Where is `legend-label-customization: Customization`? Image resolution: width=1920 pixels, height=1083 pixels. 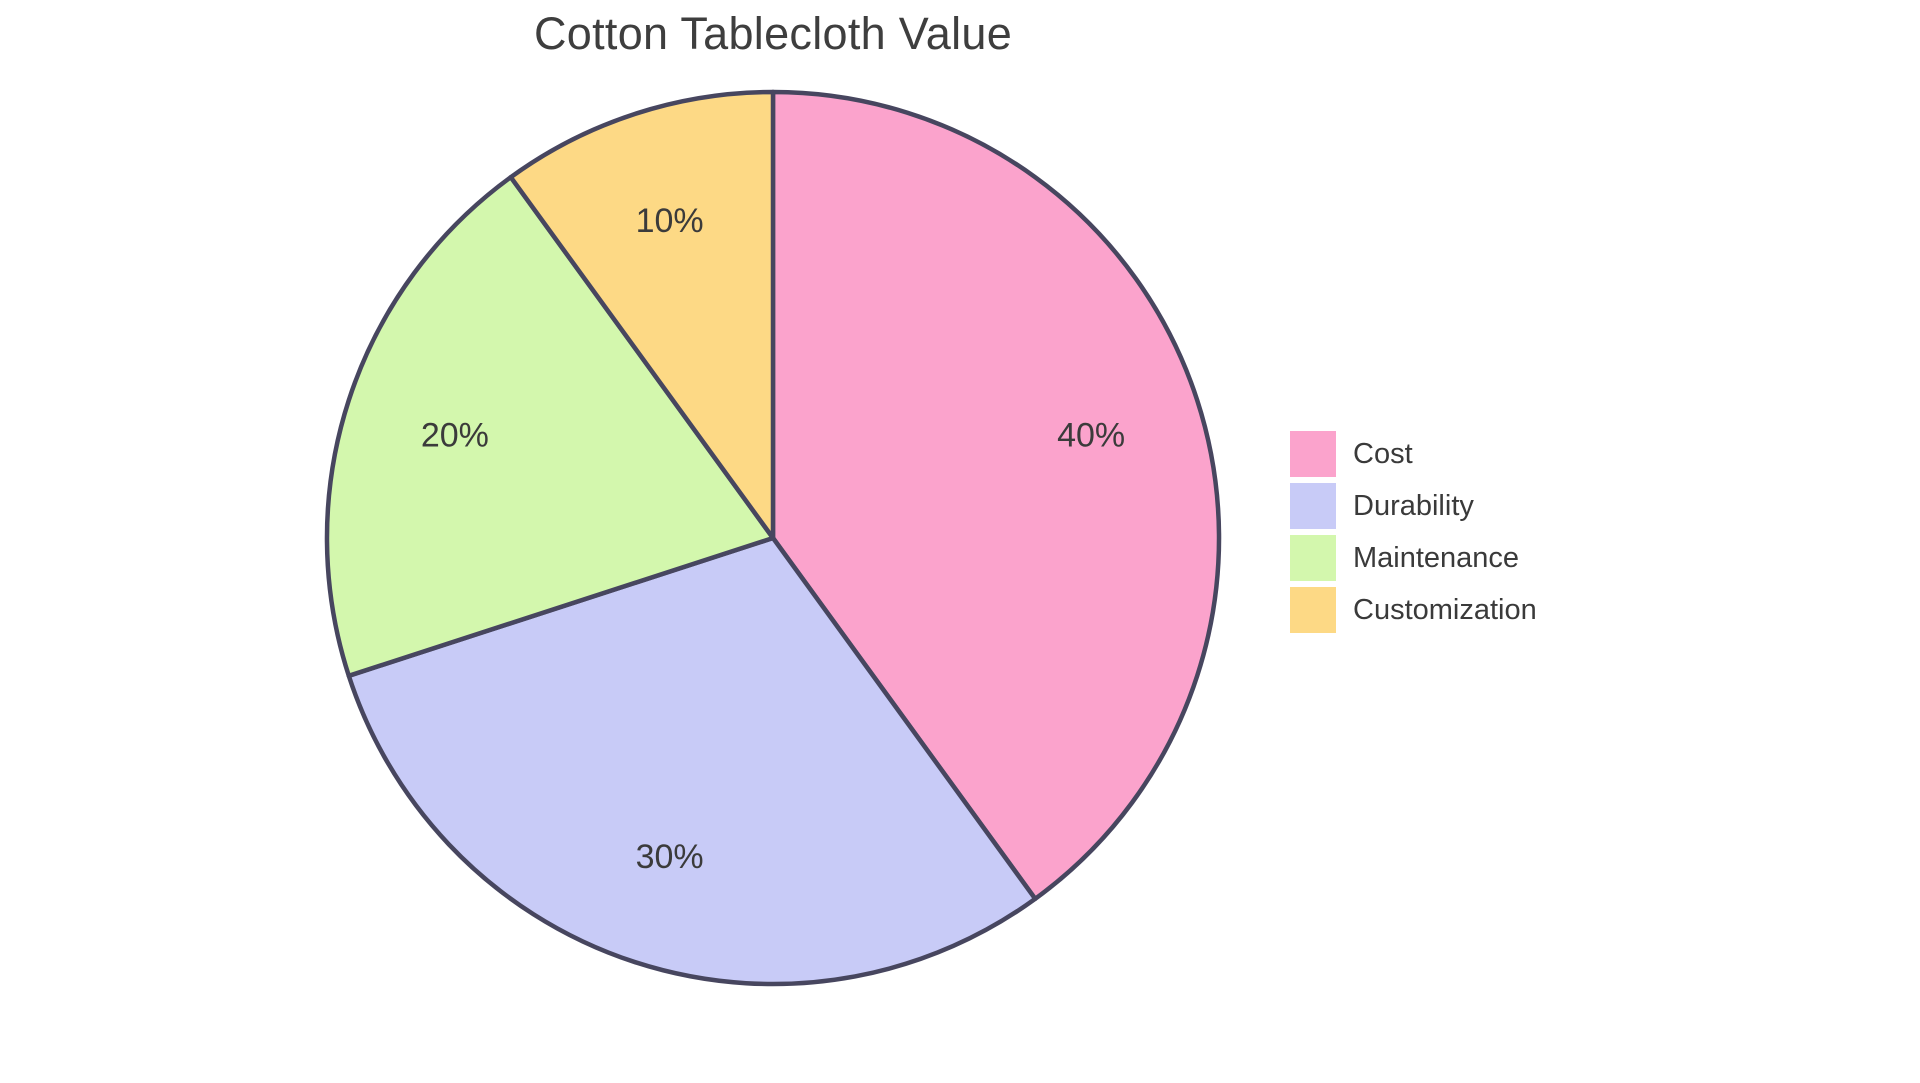
legend-label-customization: Customization is located at coordinates (1445, 609).